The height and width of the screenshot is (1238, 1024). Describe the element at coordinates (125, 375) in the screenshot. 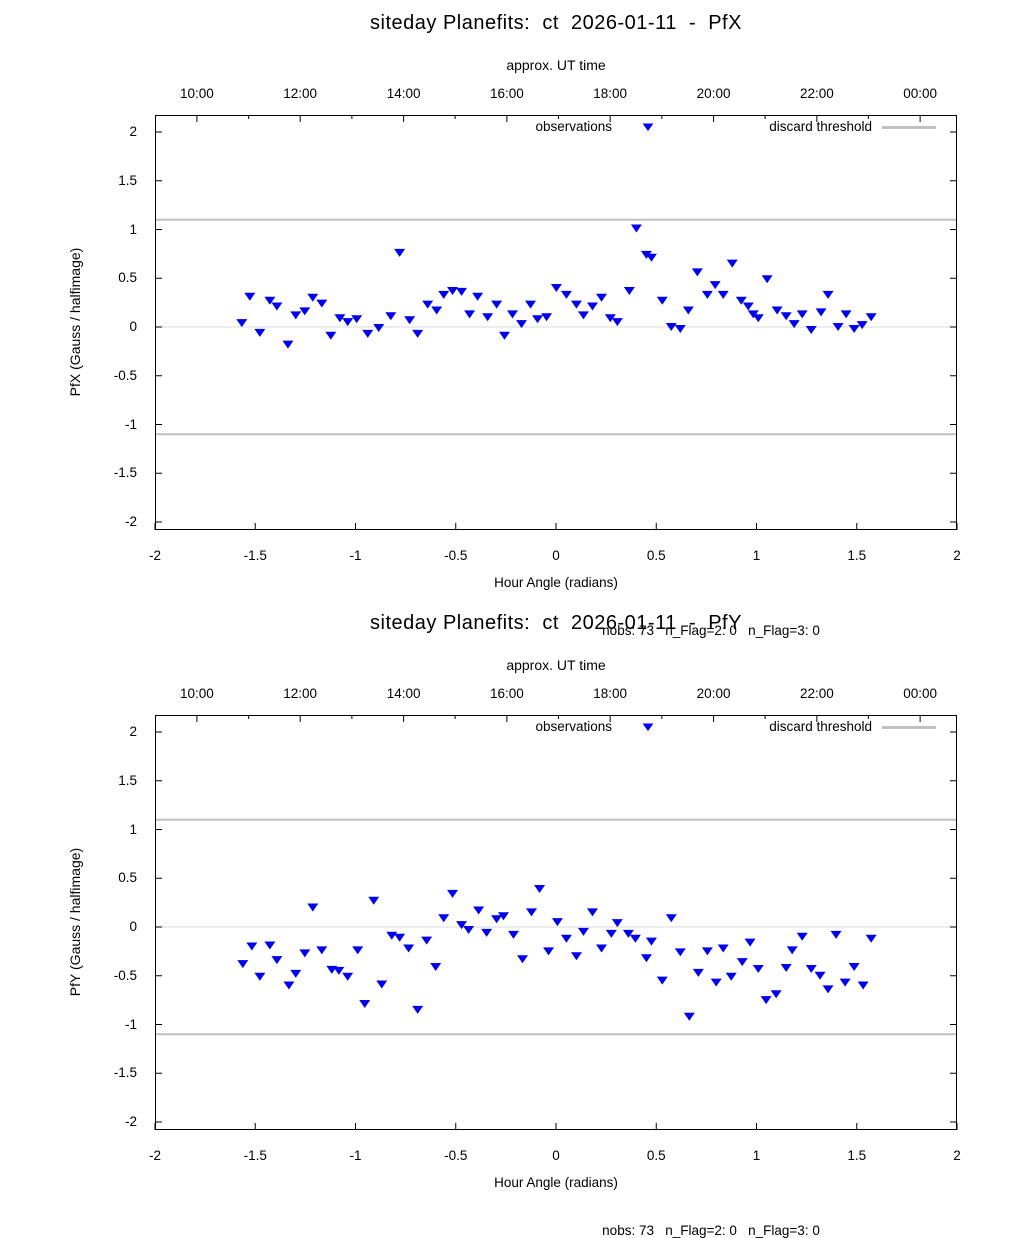

I see `y-tick-label: -0.5` at that location.